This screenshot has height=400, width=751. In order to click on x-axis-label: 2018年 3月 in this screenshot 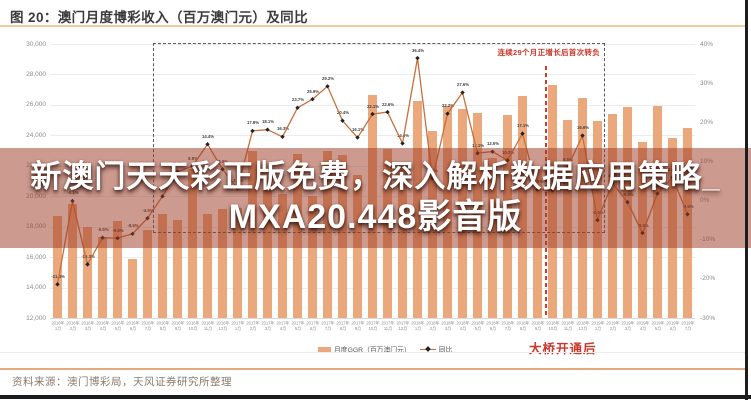, I will do `click(447, 325)`.